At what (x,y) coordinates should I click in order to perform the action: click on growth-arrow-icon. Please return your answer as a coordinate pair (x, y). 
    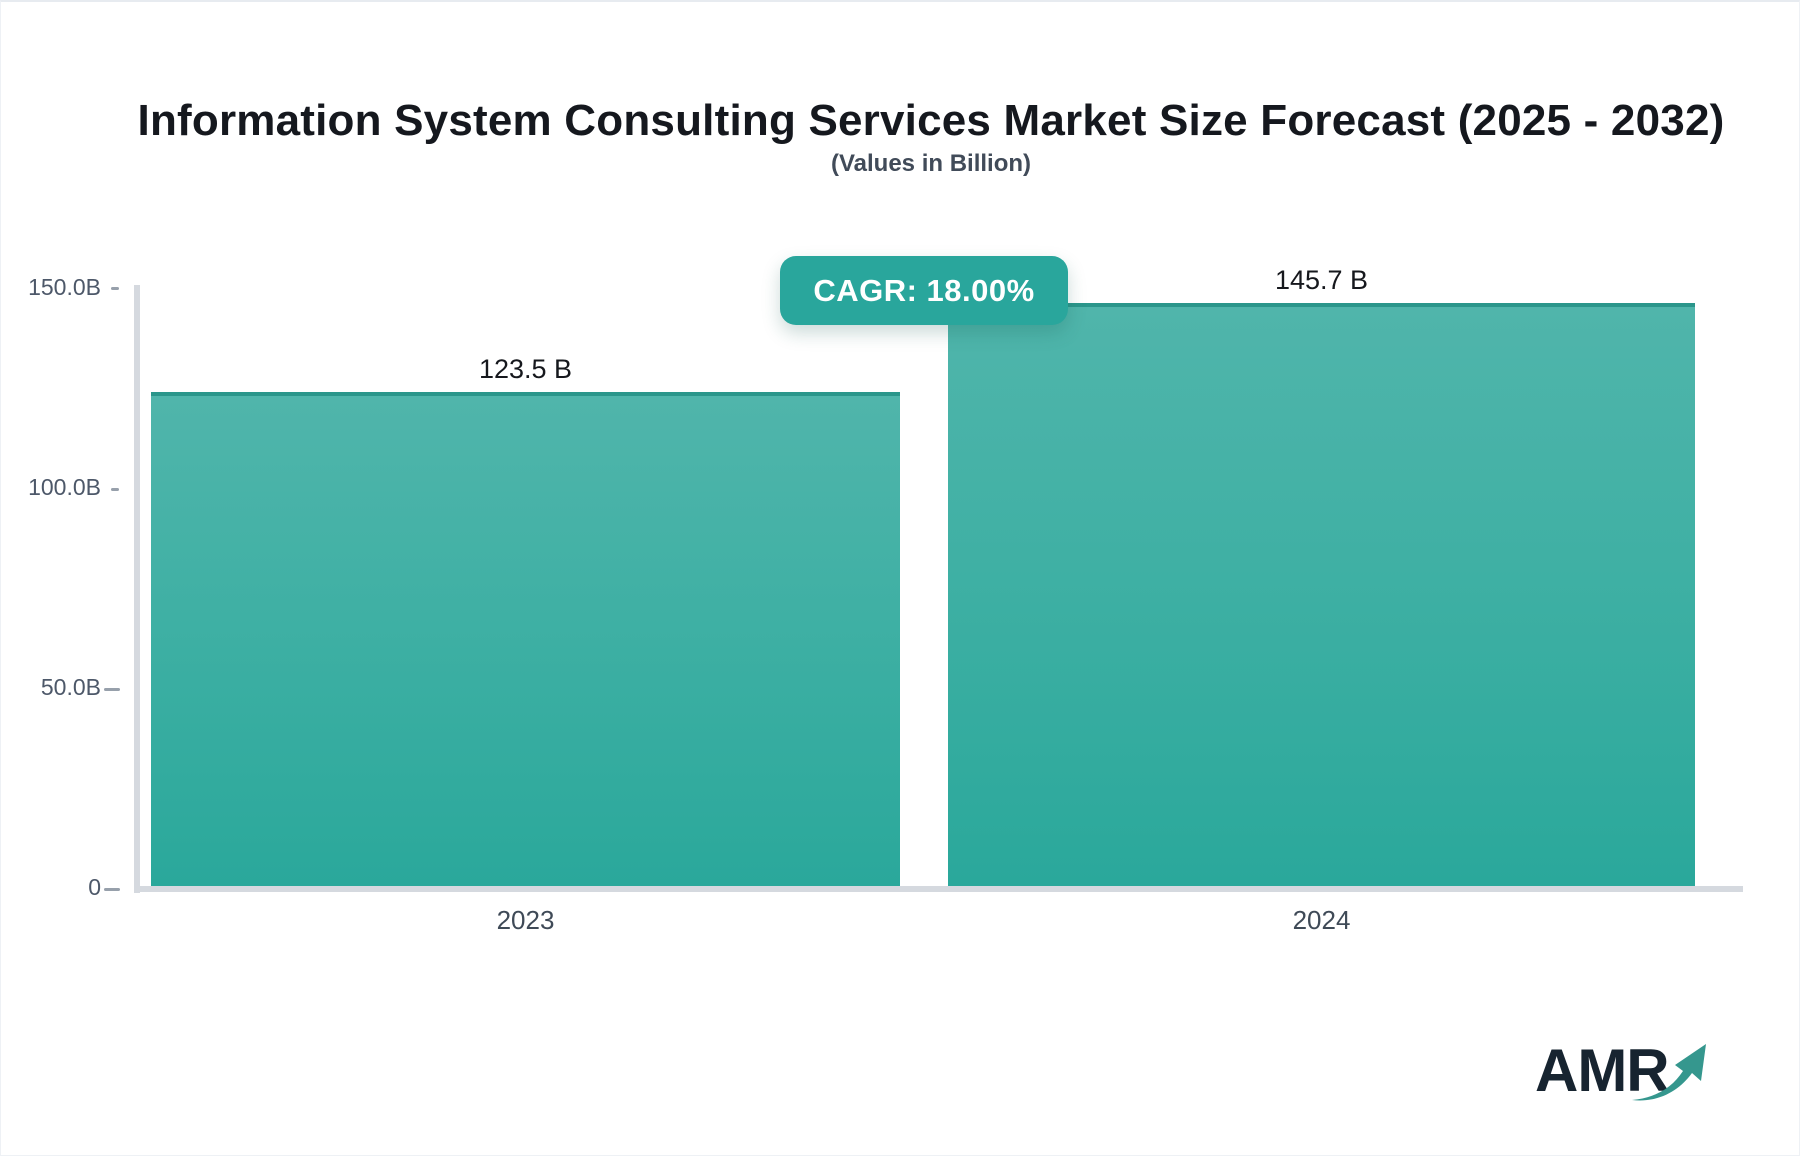
    Looking at the image, I should click on (1669, 1072).